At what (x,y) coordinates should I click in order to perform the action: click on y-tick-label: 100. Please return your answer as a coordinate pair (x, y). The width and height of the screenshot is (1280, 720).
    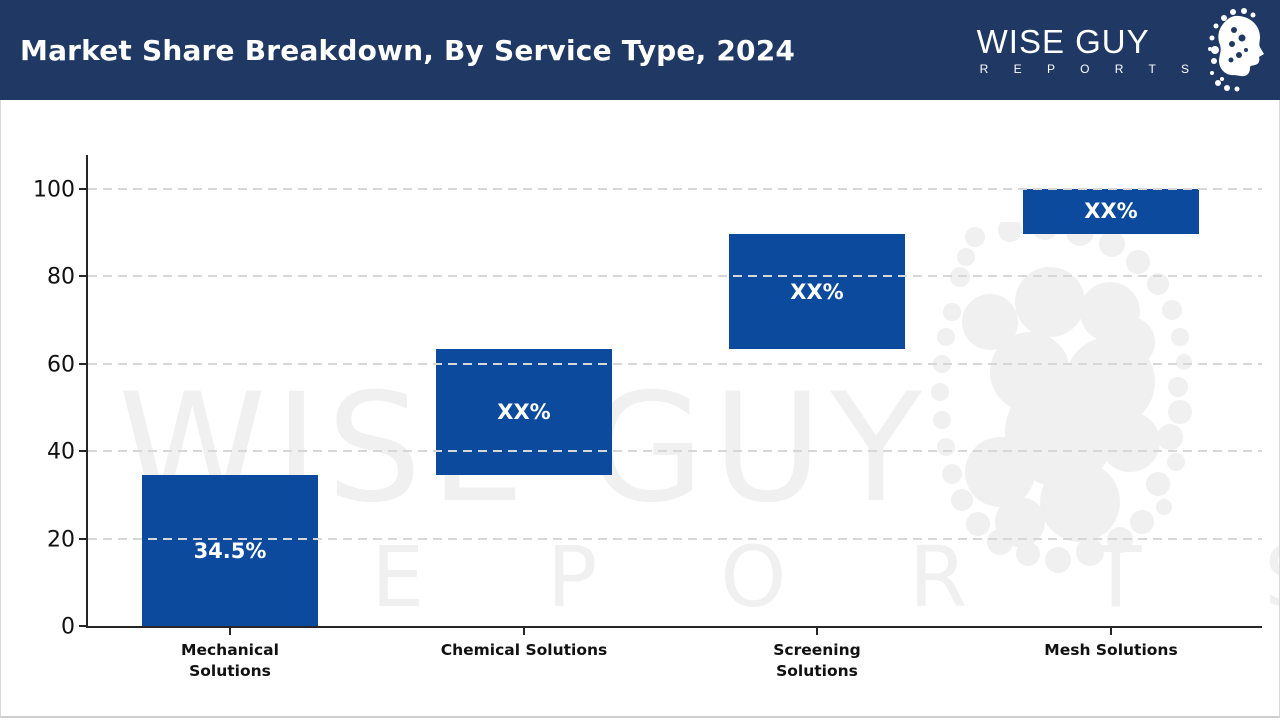
    Looking at the image, I should click on (54, 189).